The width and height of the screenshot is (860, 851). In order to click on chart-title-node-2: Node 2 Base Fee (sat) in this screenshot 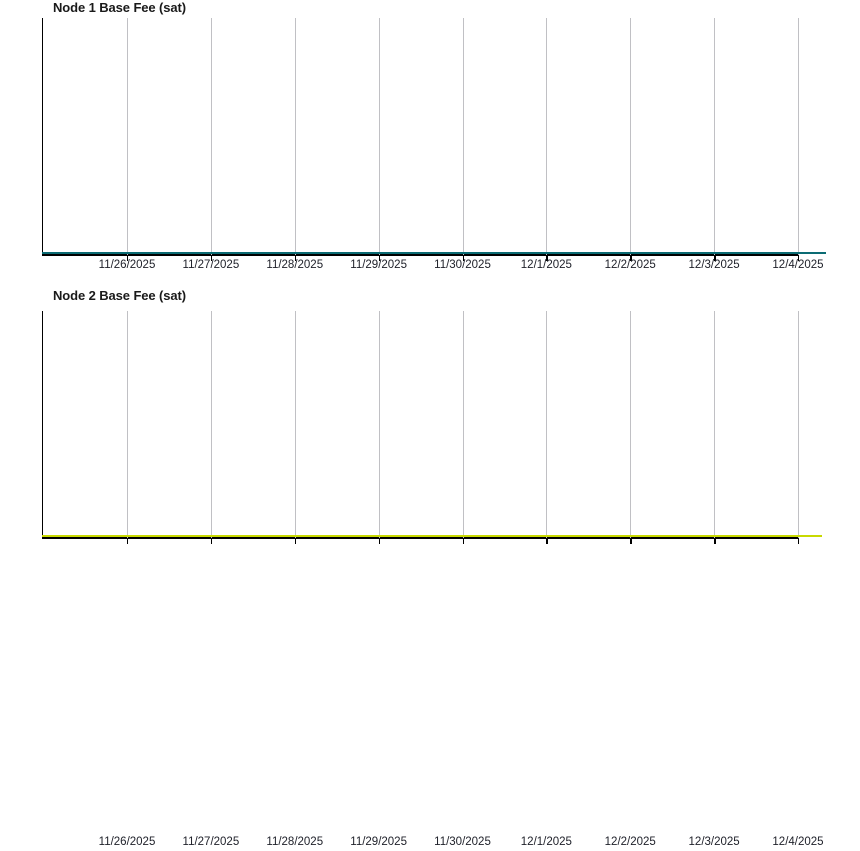, I will do `click(120, 295)`.